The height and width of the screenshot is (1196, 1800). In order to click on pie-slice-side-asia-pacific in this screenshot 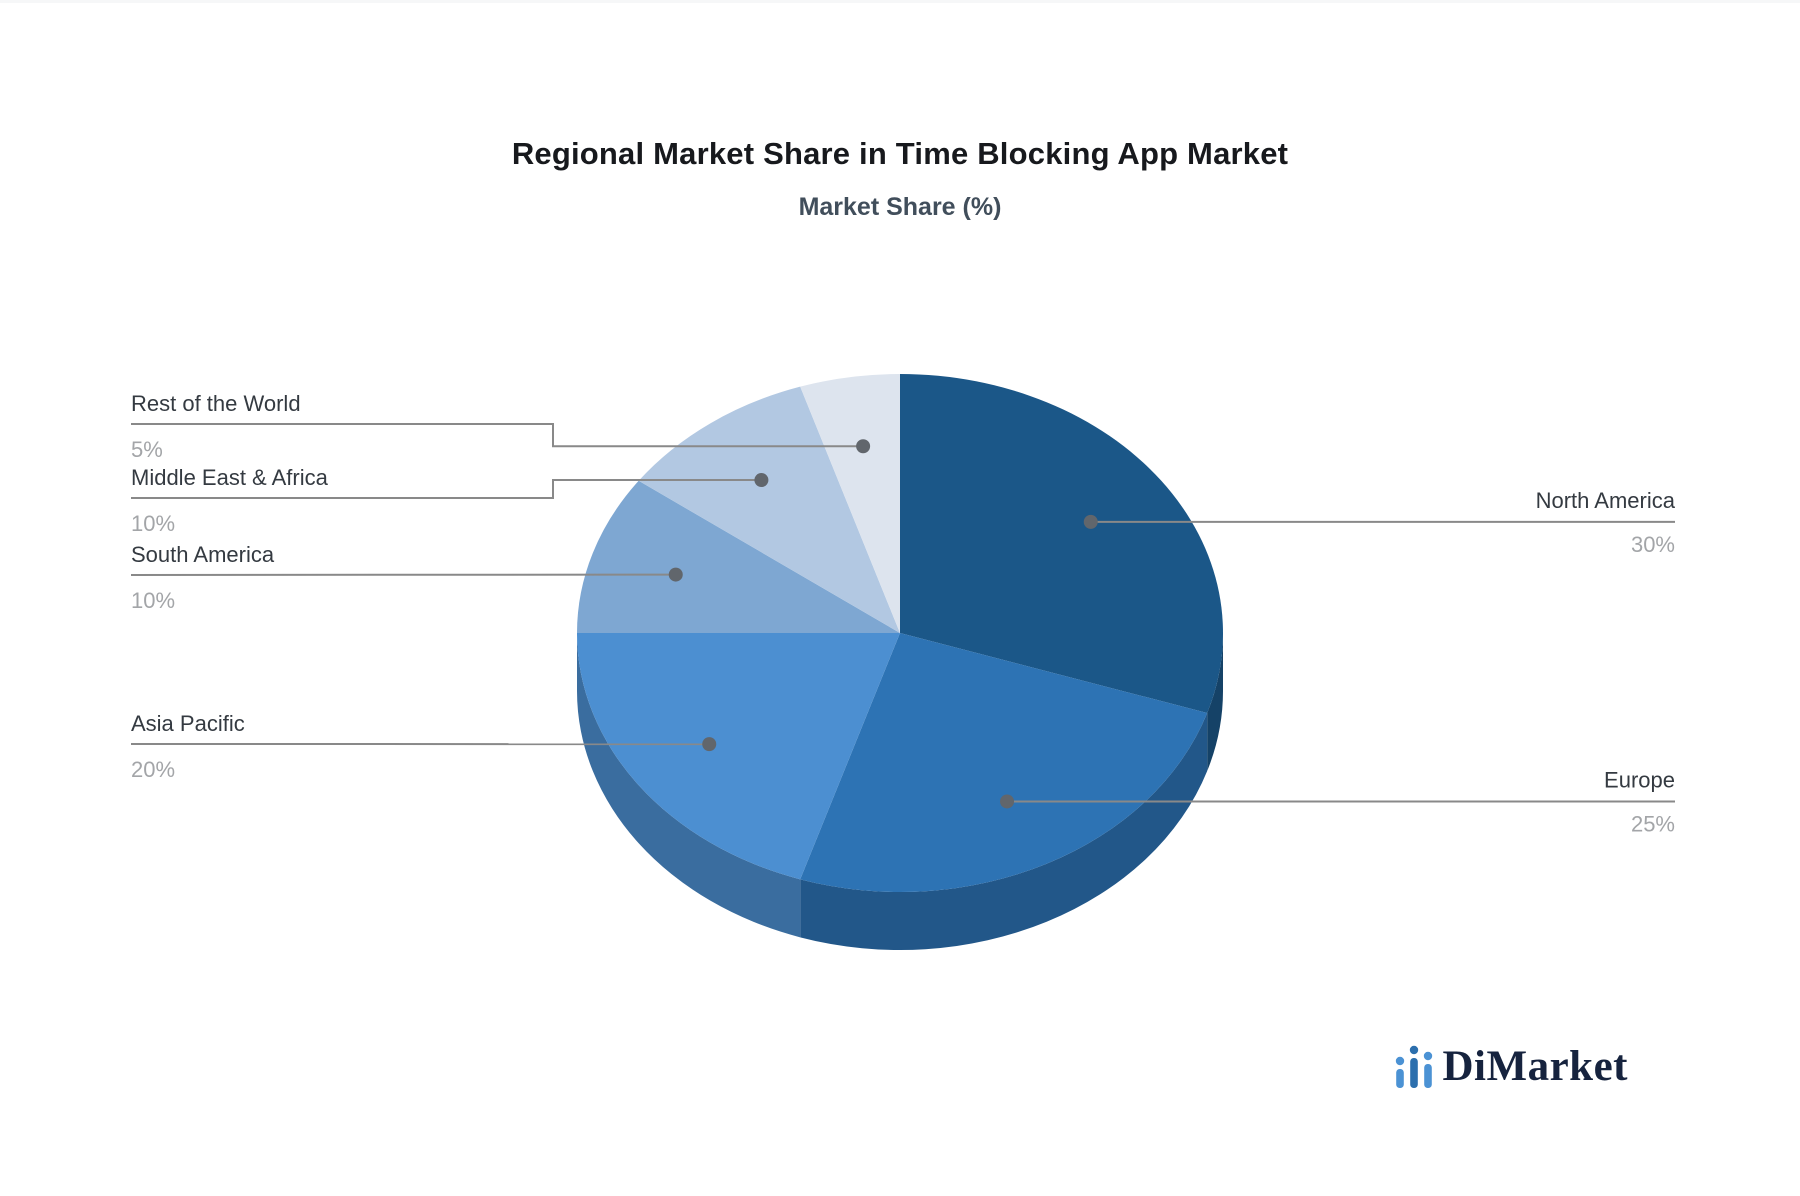, I will do `click(689, 785)`.